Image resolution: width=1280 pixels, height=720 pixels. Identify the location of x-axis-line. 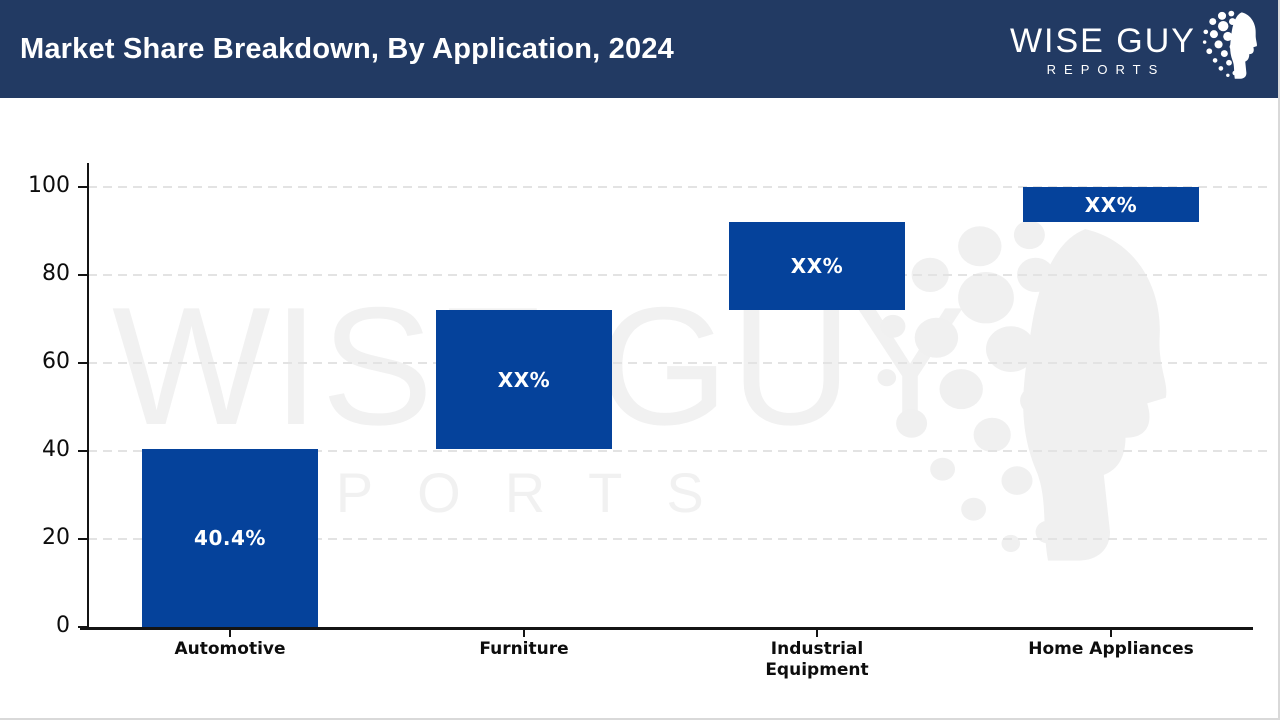
(666, 628).